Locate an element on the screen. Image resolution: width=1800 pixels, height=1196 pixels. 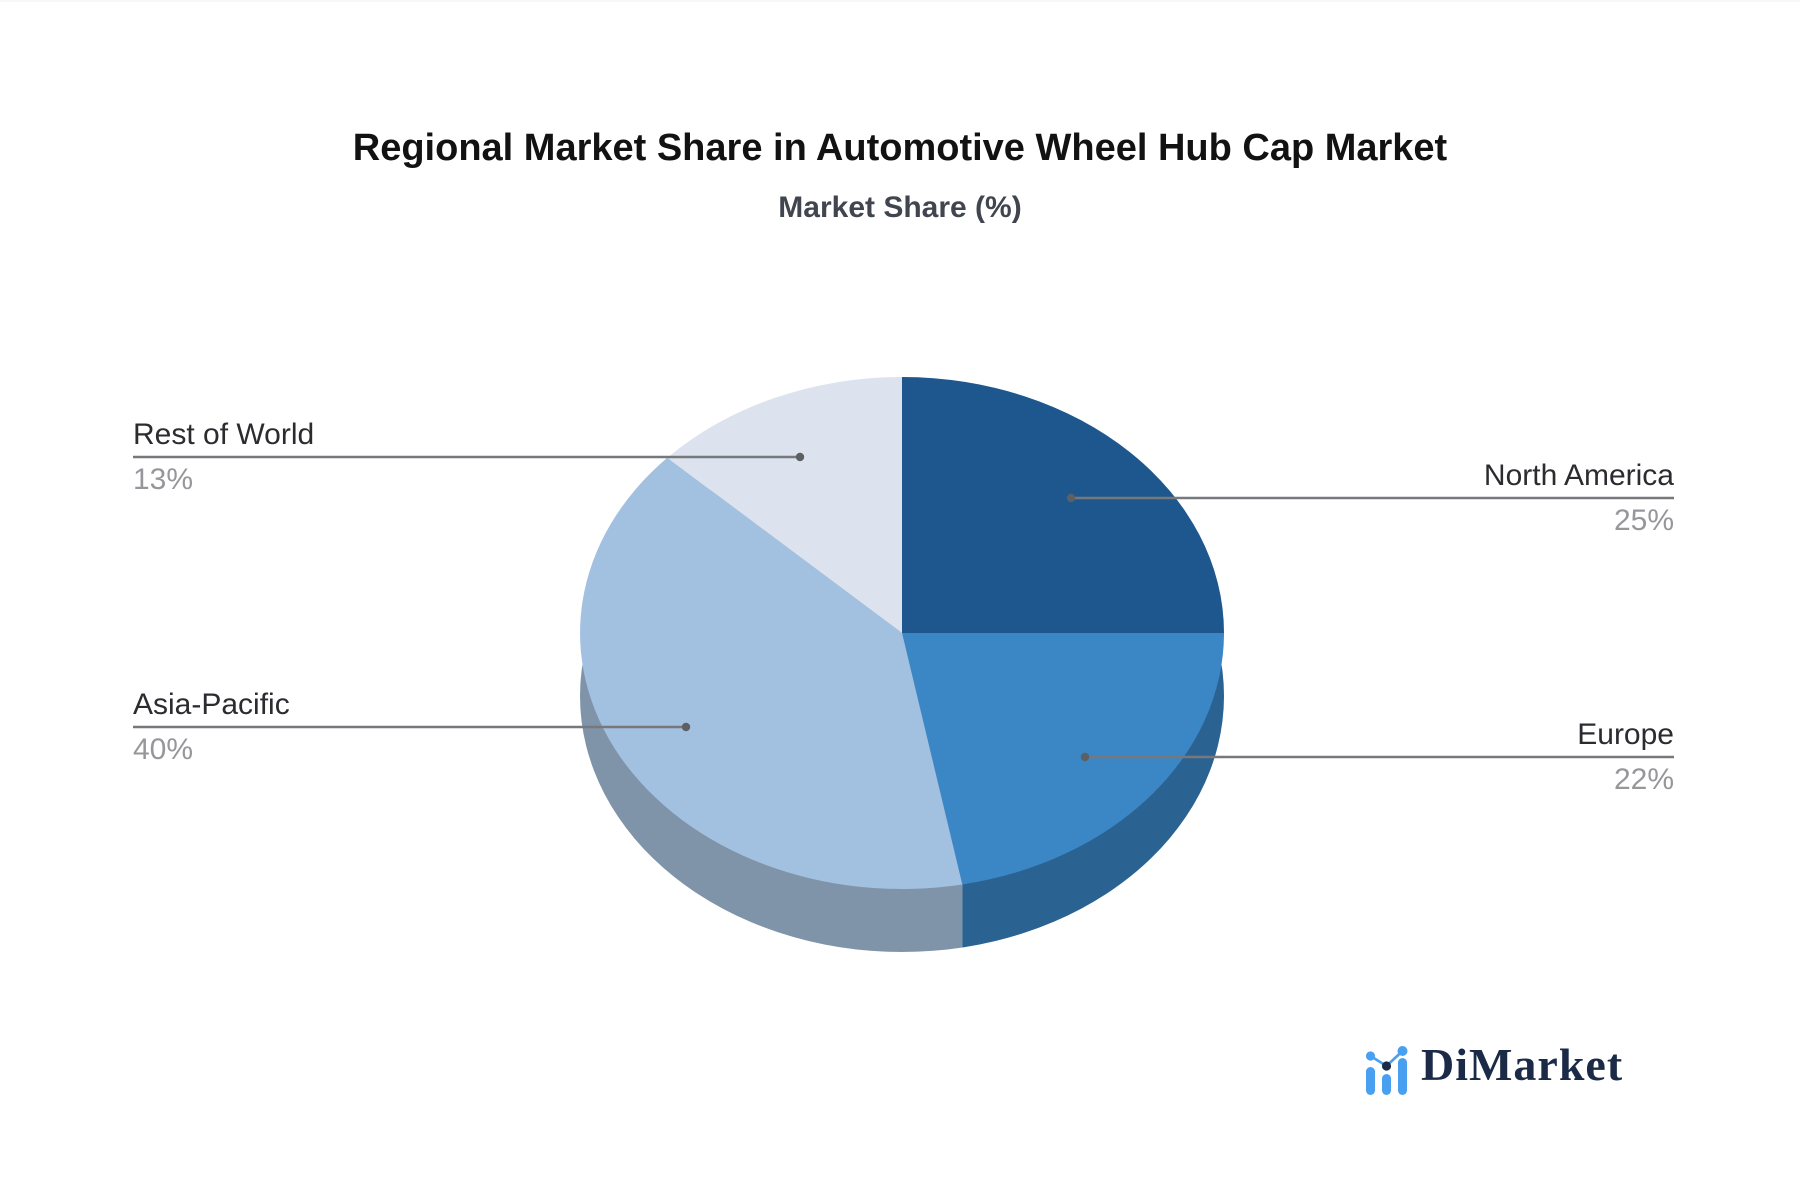
leader-dot-rest-of-world is located at coordinates (800, 457).